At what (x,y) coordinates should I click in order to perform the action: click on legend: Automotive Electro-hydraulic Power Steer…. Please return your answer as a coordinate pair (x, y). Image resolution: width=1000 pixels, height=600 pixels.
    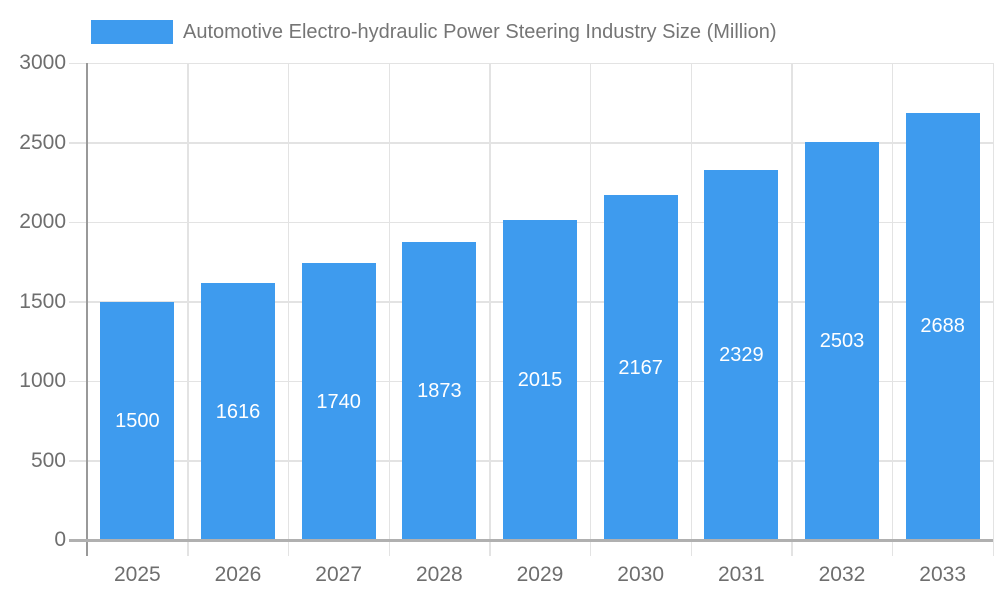
    Looking at the image, I should click on (434, 32).